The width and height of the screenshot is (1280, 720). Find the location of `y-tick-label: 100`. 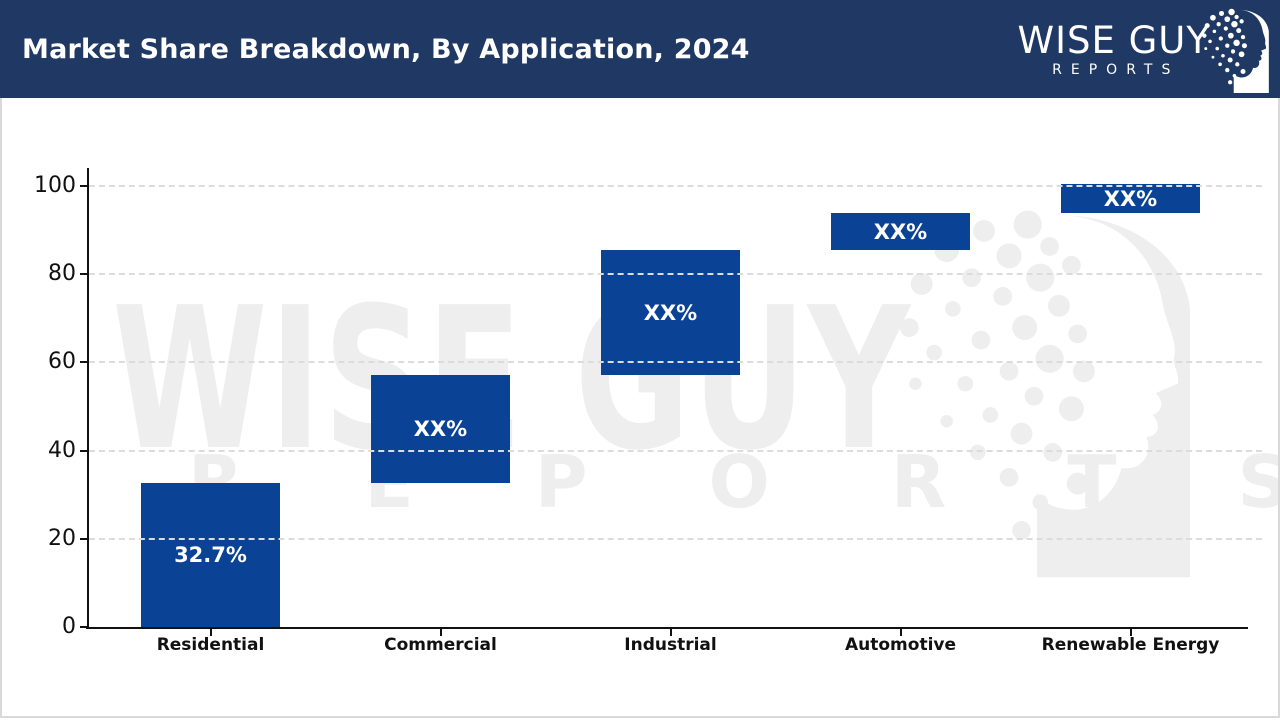

y-tick-label: 100 is located at coordinates (55, 185).